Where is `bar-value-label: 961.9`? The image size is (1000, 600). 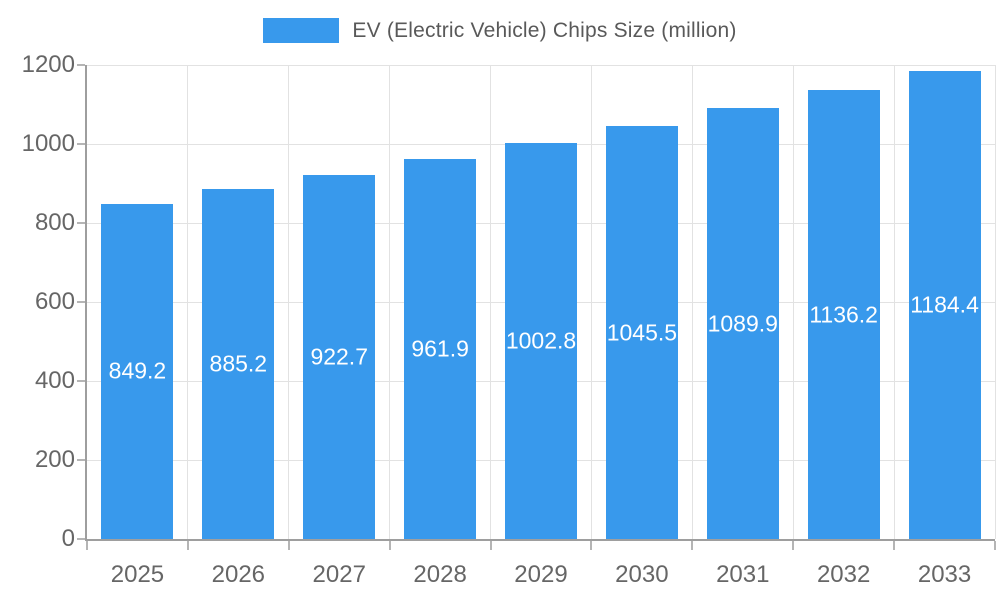 bar-value-label: 961.9 is located at coordinates (440, 348).